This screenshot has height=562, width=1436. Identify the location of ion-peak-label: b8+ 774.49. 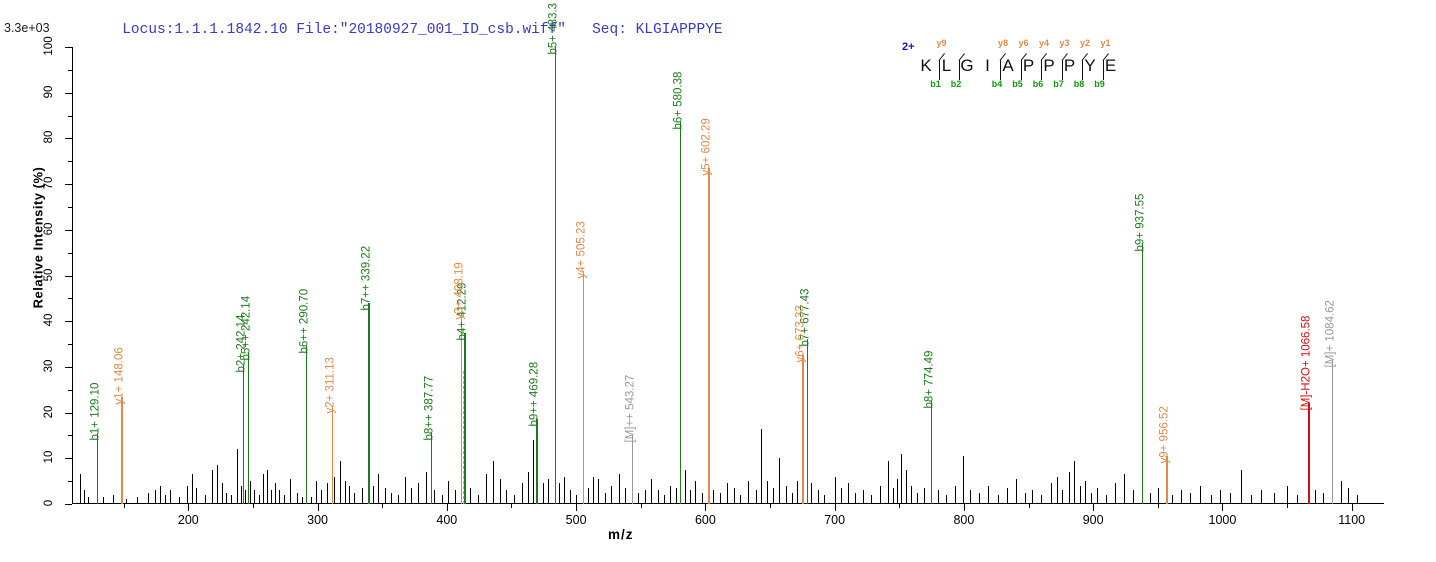
(929, 379).